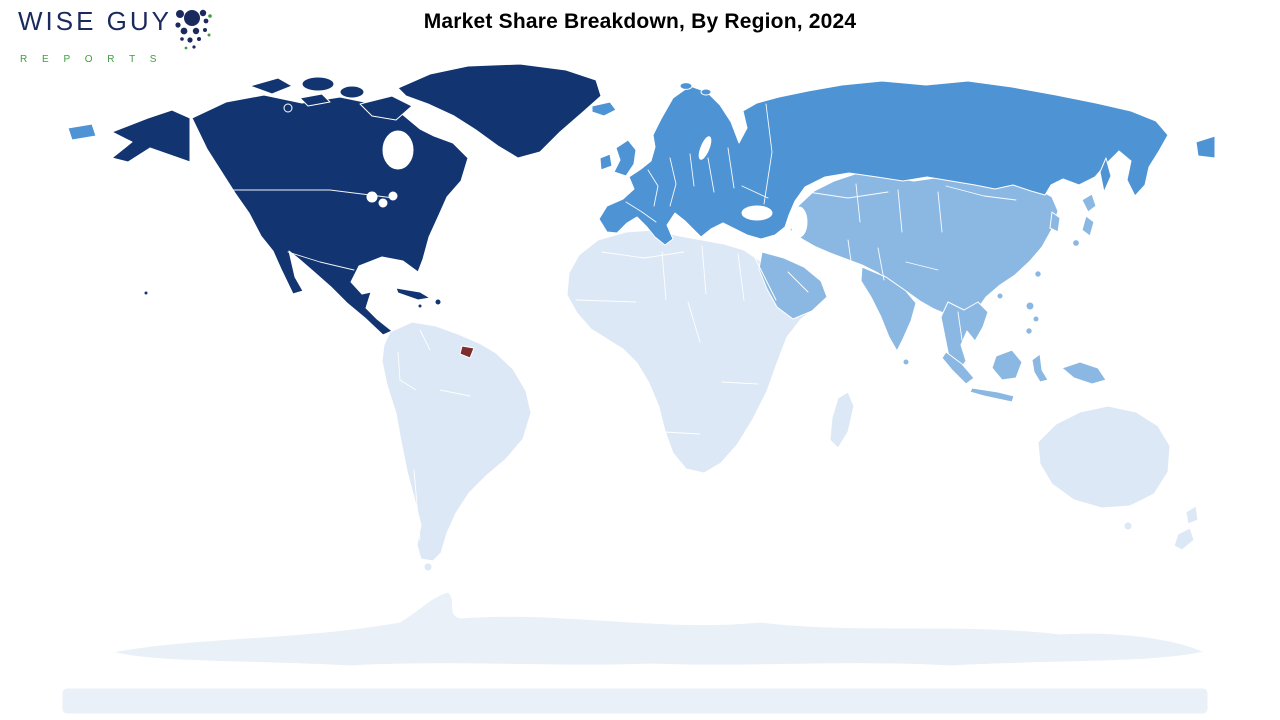  What do you see at coordinates (1105, 175) in the screenshot?
I see `sakhalin` at bounding box center [1105, 175].